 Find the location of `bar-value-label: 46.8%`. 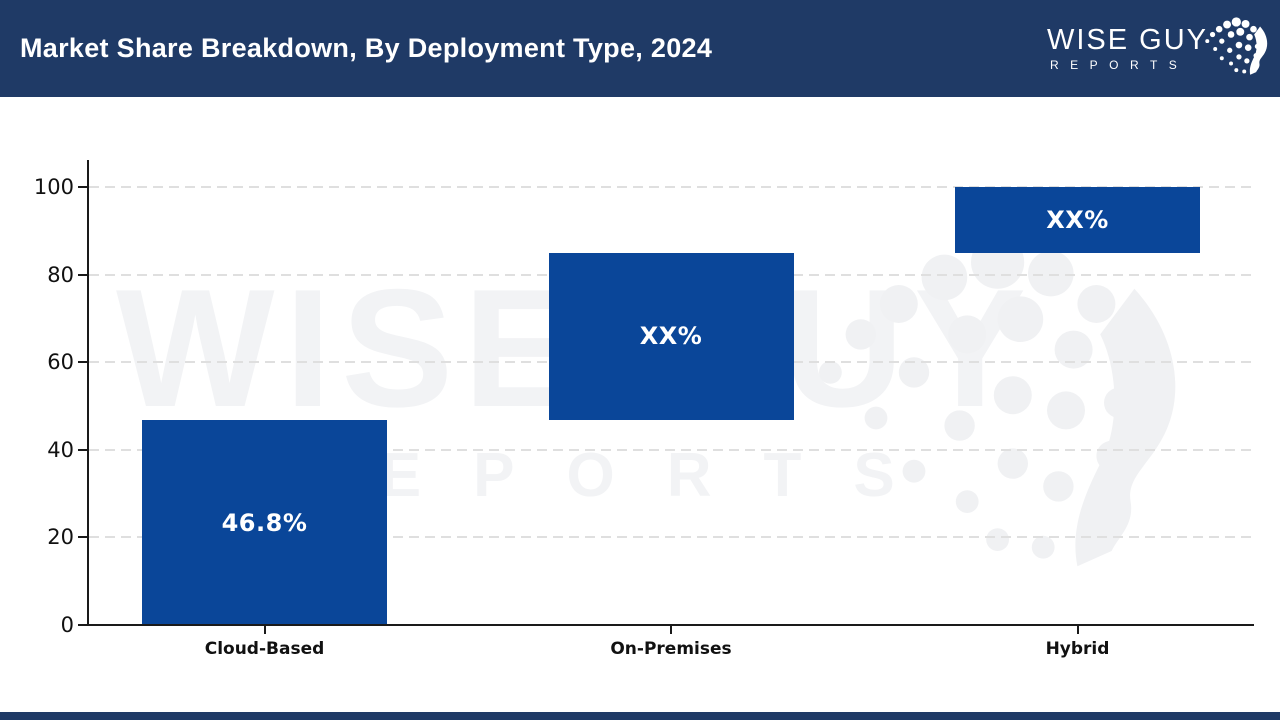

bar-value-label: 46.8% is located at coordinates (264, 522).